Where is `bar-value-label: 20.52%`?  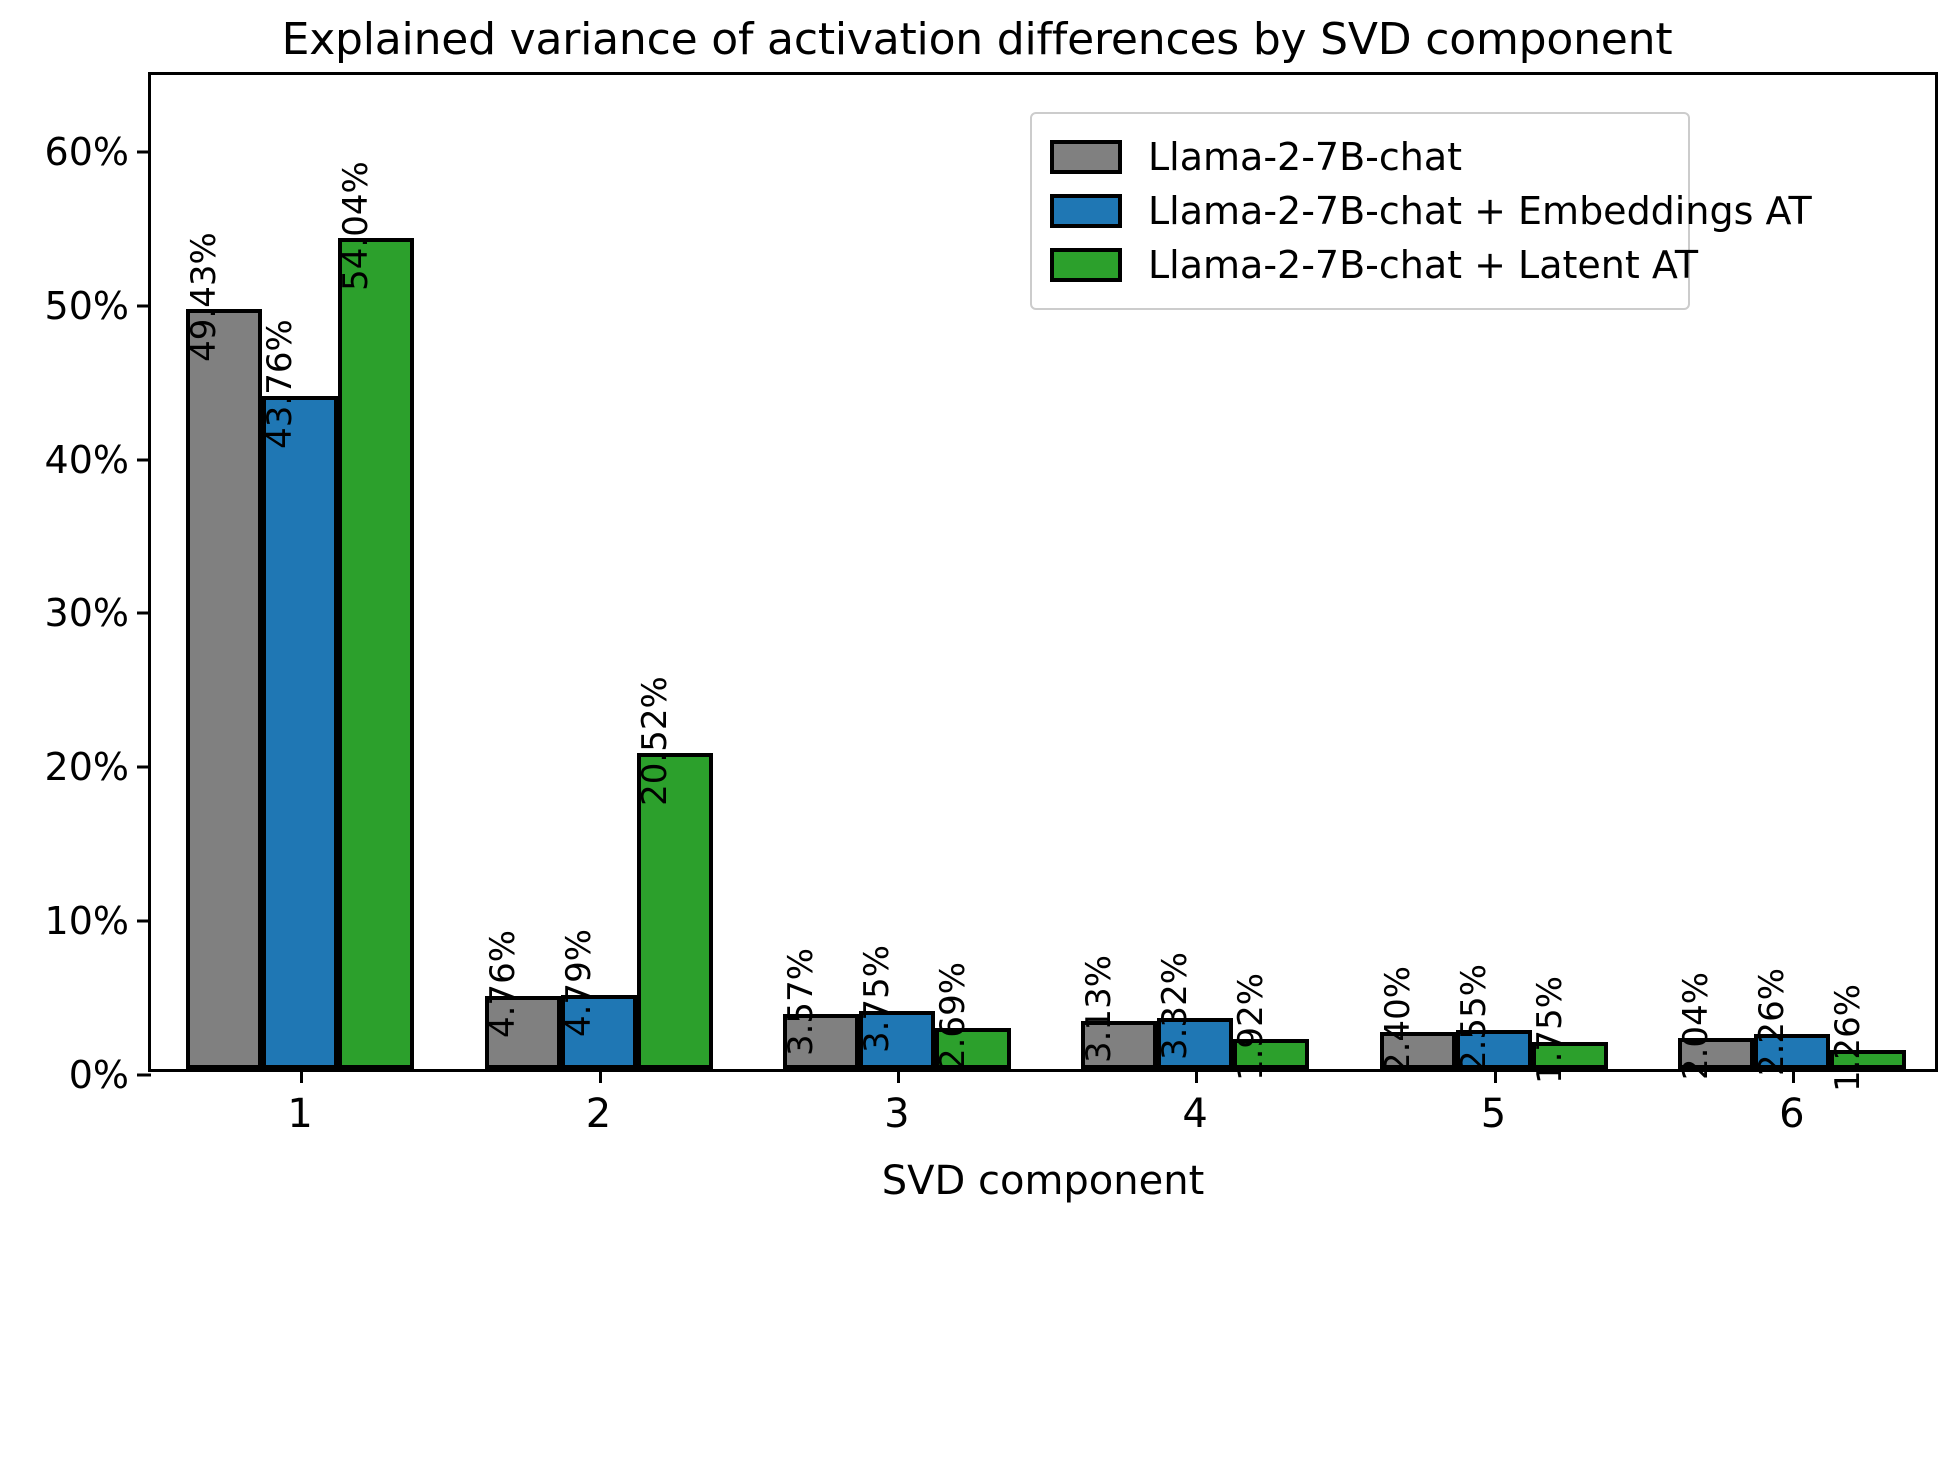
bar-value-label: 20.52% is located at coordinates (654, 741).